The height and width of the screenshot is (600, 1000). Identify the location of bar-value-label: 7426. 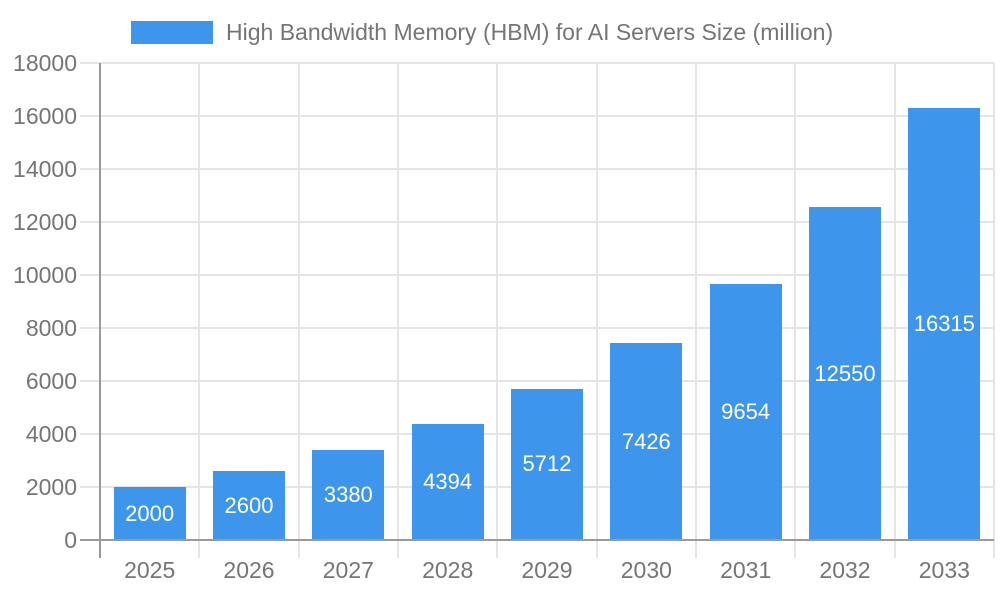
(646, 441).